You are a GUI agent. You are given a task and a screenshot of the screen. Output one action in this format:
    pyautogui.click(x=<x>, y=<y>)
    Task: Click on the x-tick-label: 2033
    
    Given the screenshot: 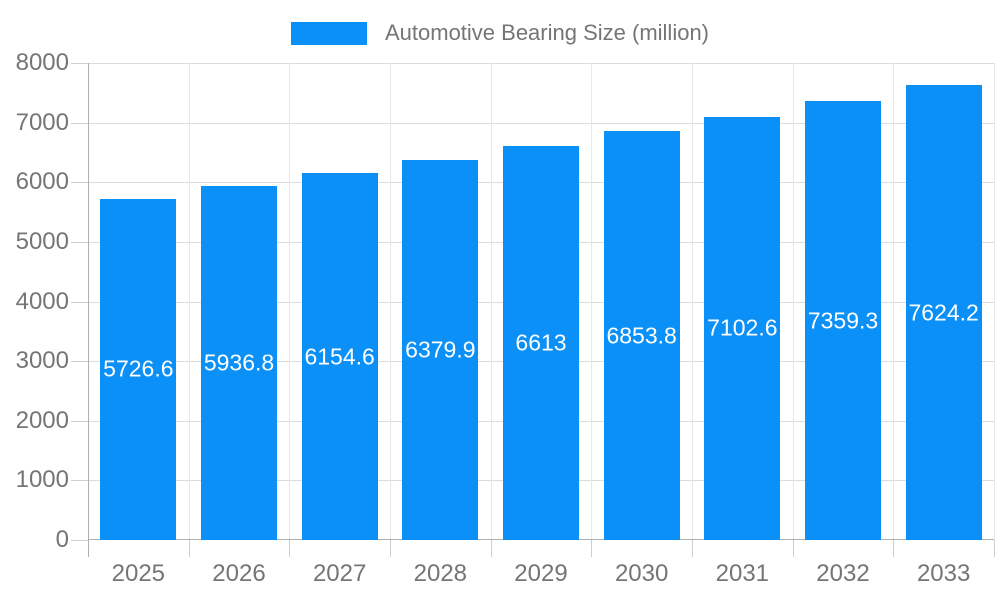 What is the action you would take?
    pyautogui.click(x=943, y=573)
    